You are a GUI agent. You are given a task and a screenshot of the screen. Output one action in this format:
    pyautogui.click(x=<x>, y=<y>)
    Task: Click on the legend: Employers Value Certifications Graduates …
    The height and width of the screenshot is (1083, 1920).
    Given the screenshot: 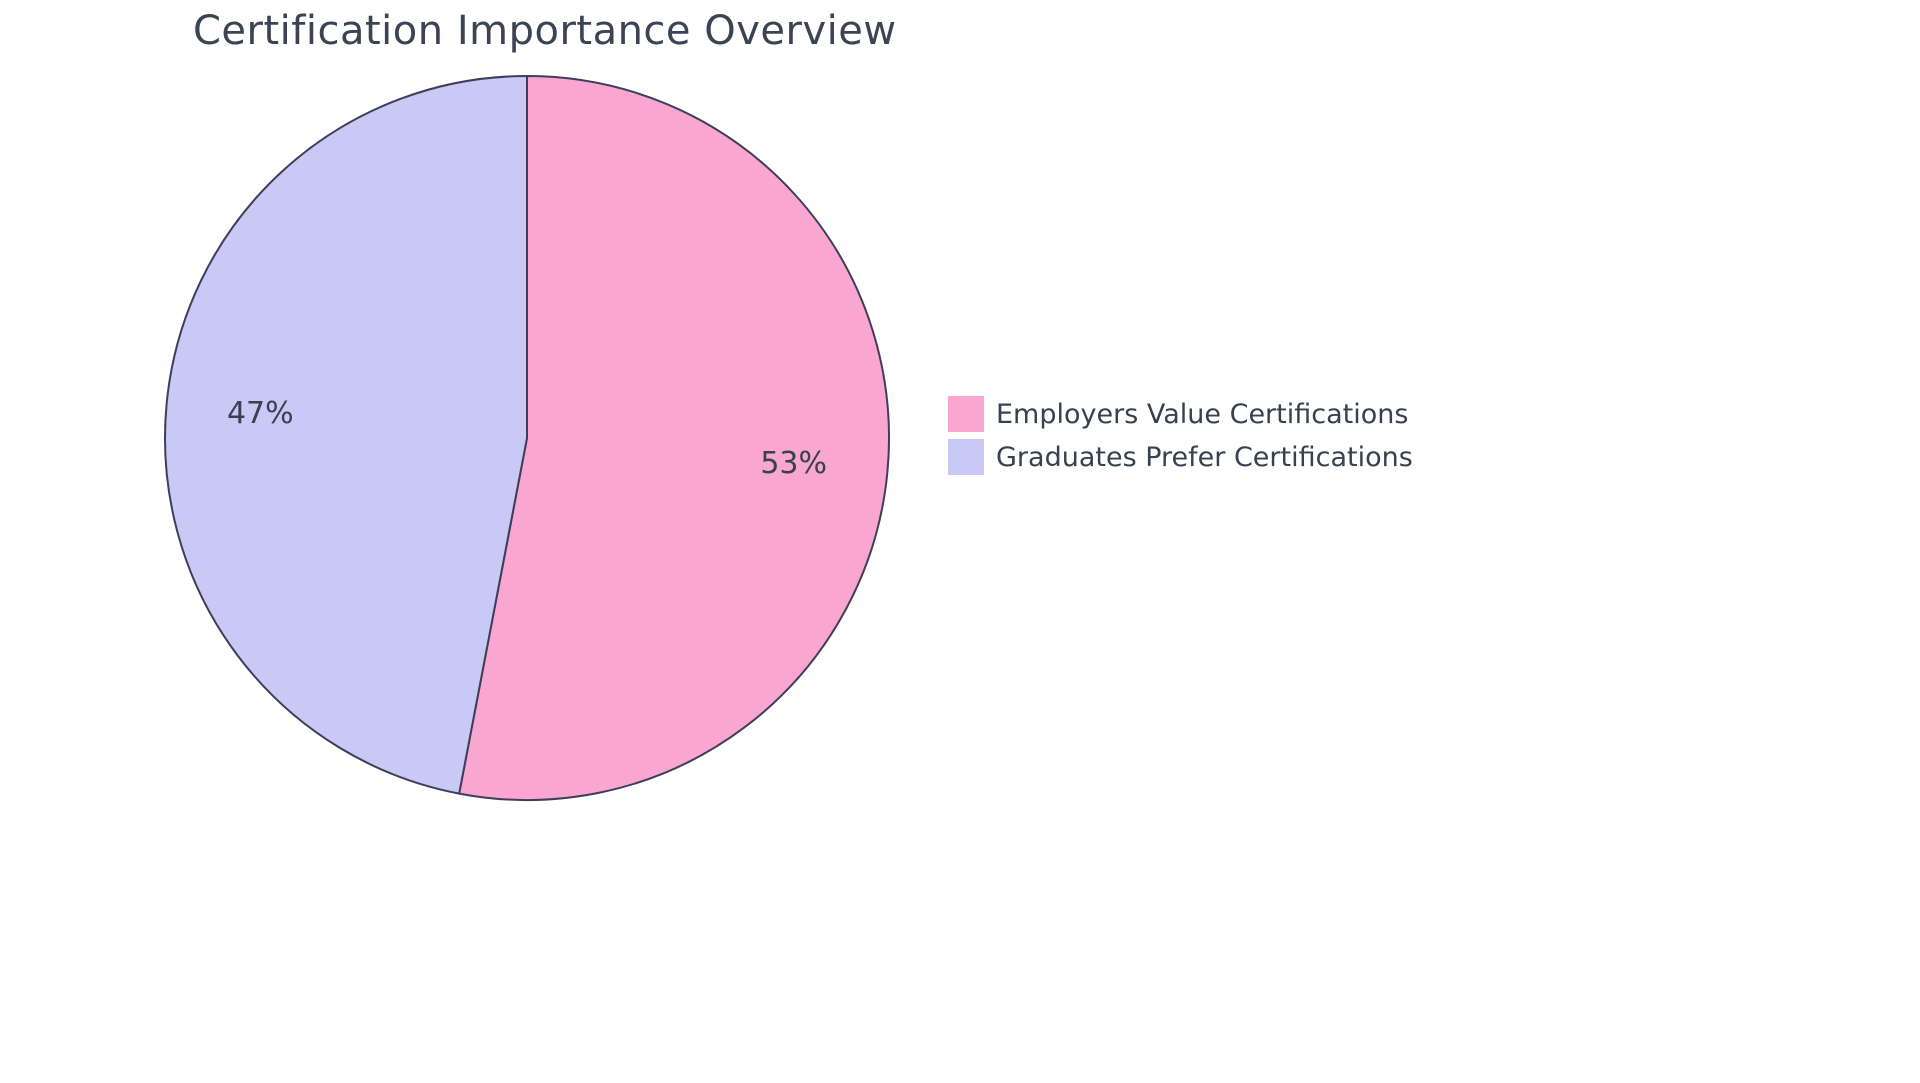 What is the action you would take?
    pyautogui.click(x=1180, y=435)
    